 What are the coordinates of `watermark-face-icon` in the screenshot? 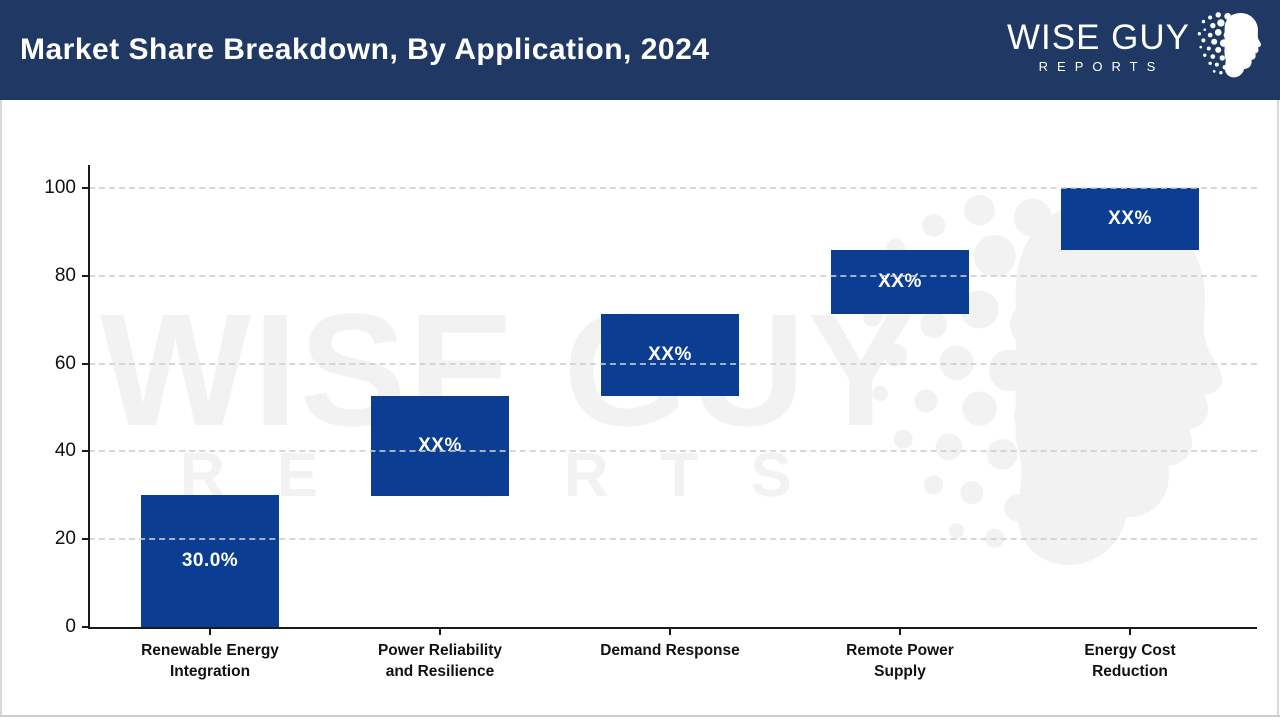 It's located at (1043, 380).